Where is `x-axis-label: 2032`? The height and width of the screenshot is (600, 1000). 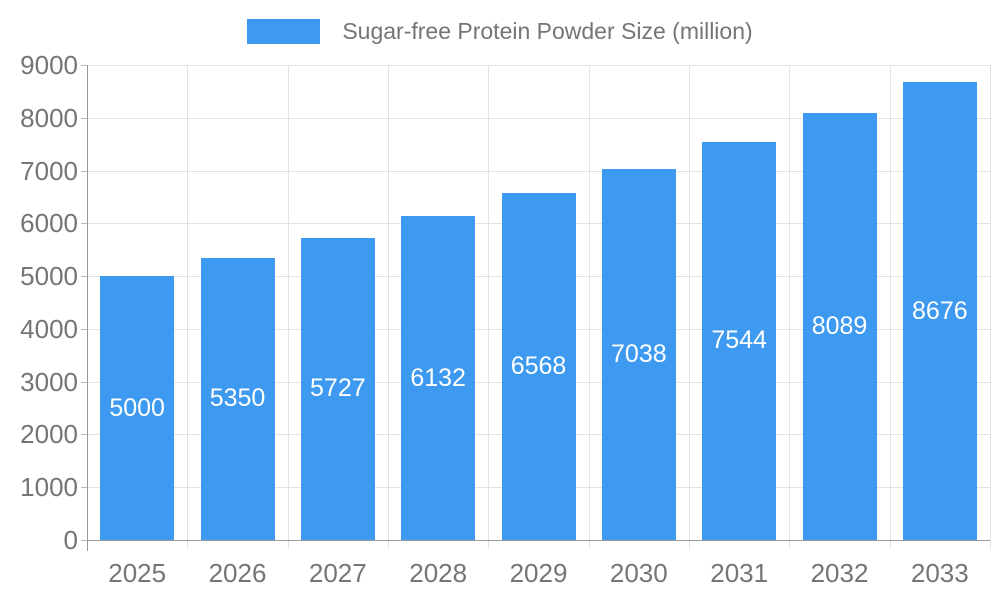
x-axis-label: 2032 is located at coordinates (839, 573).